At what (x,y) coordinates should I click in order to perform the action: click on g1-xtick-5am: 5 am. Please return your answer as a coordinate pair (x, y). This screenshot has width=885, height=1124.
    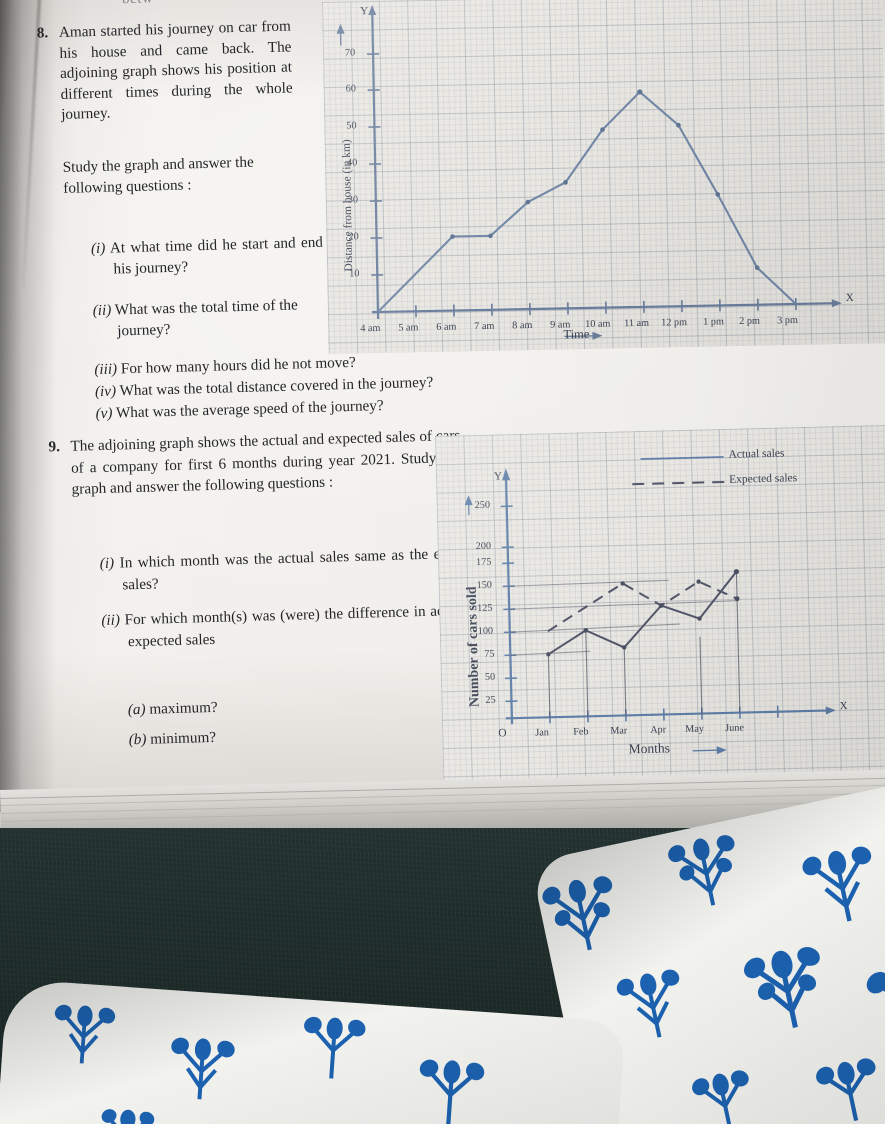
    Looking at the image, I should click on (408, 328).